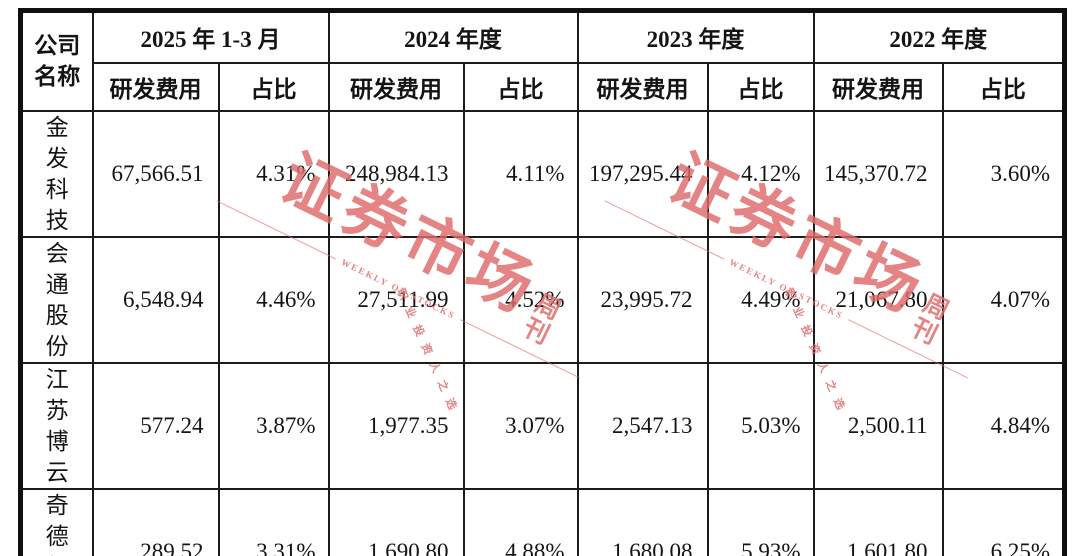 This screenshot has height=556, width=1080. I want to click on cell-expense: 145,370.72, so click(878, 173).